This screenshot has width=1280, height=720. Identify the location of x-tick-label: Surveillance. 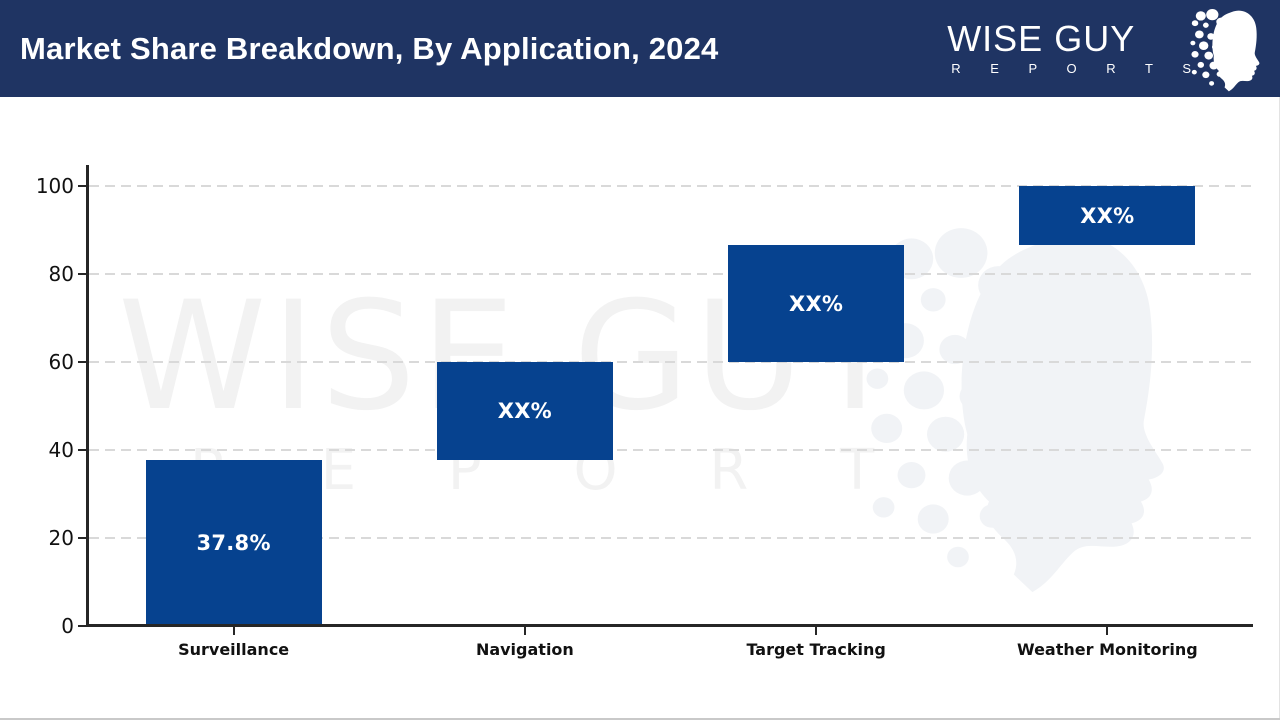
(234, 649).